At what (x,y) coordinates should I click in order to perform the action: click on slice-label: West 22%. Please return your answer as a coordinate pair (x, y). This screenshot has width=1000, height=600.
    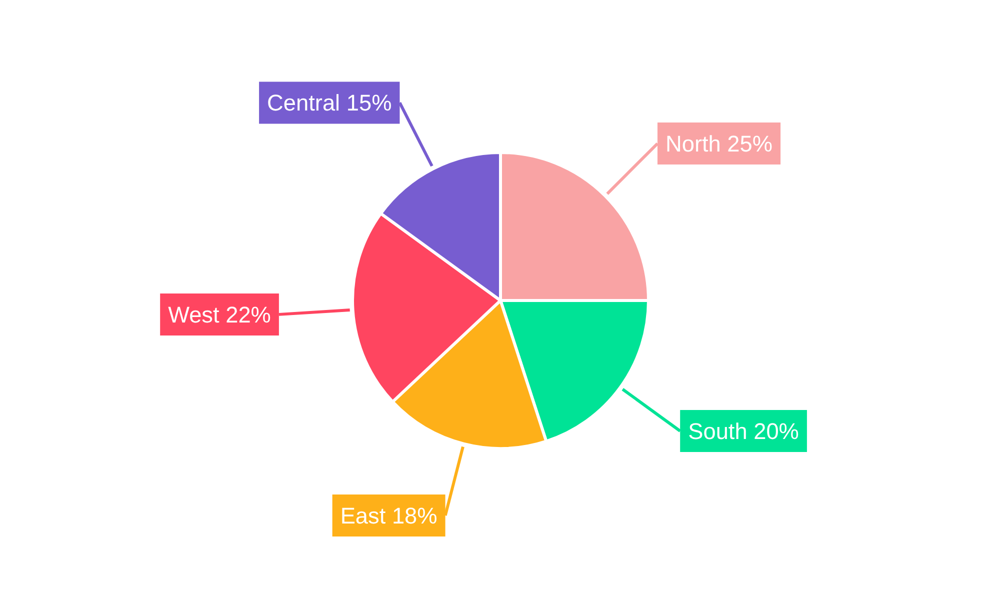
    Looking at the image, I should click on (219, 314).